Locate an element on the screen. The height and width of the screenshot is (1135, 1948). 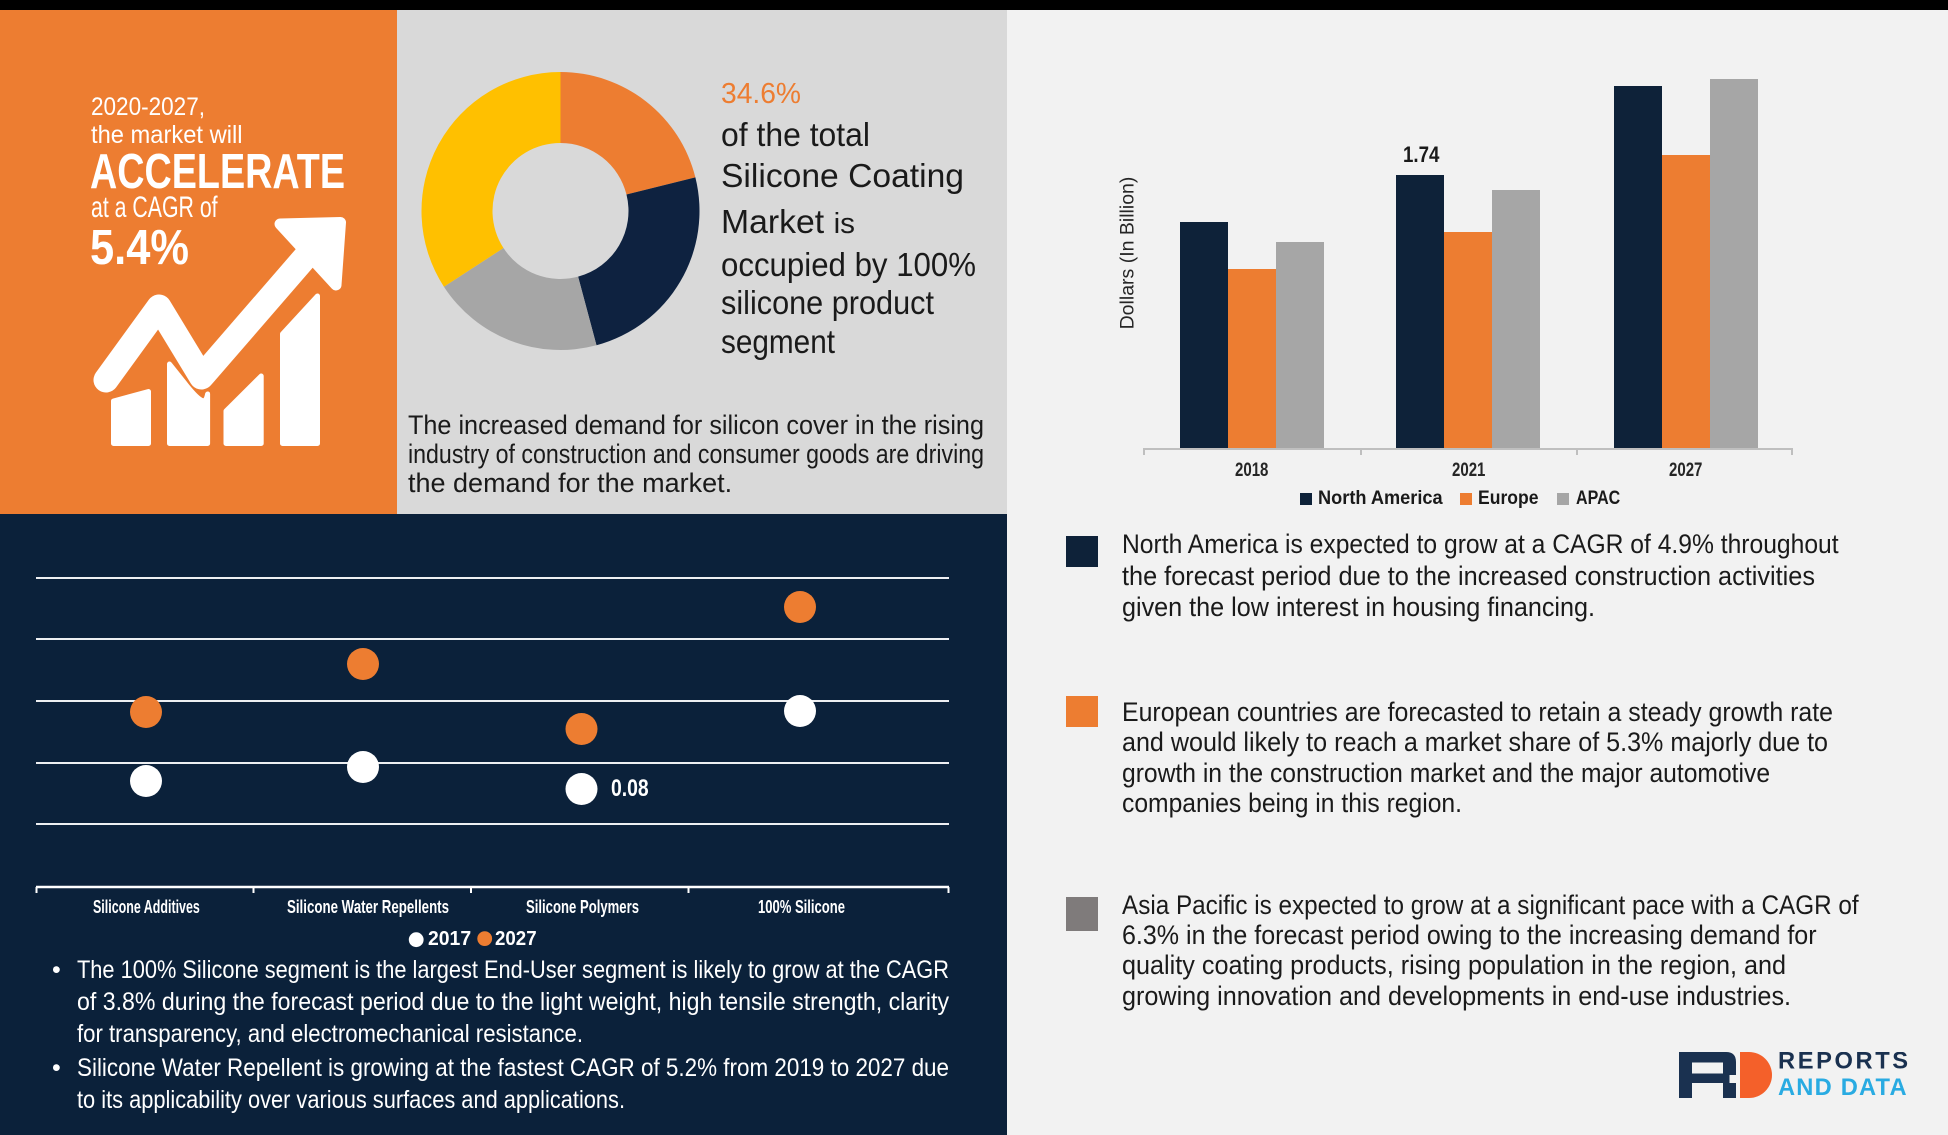
svg-text: REPORTS is located at coordinates (1844, 1063).